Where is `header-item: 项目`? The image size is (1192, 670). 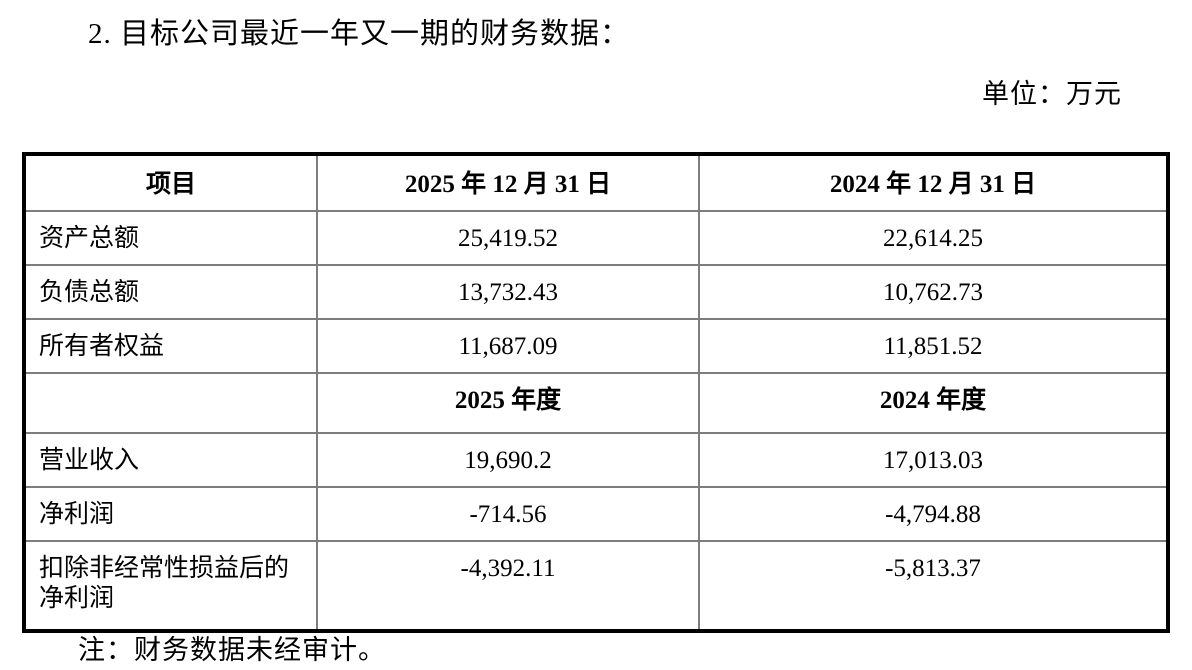
header-item: 项目 is located at coordinates (170, 182).